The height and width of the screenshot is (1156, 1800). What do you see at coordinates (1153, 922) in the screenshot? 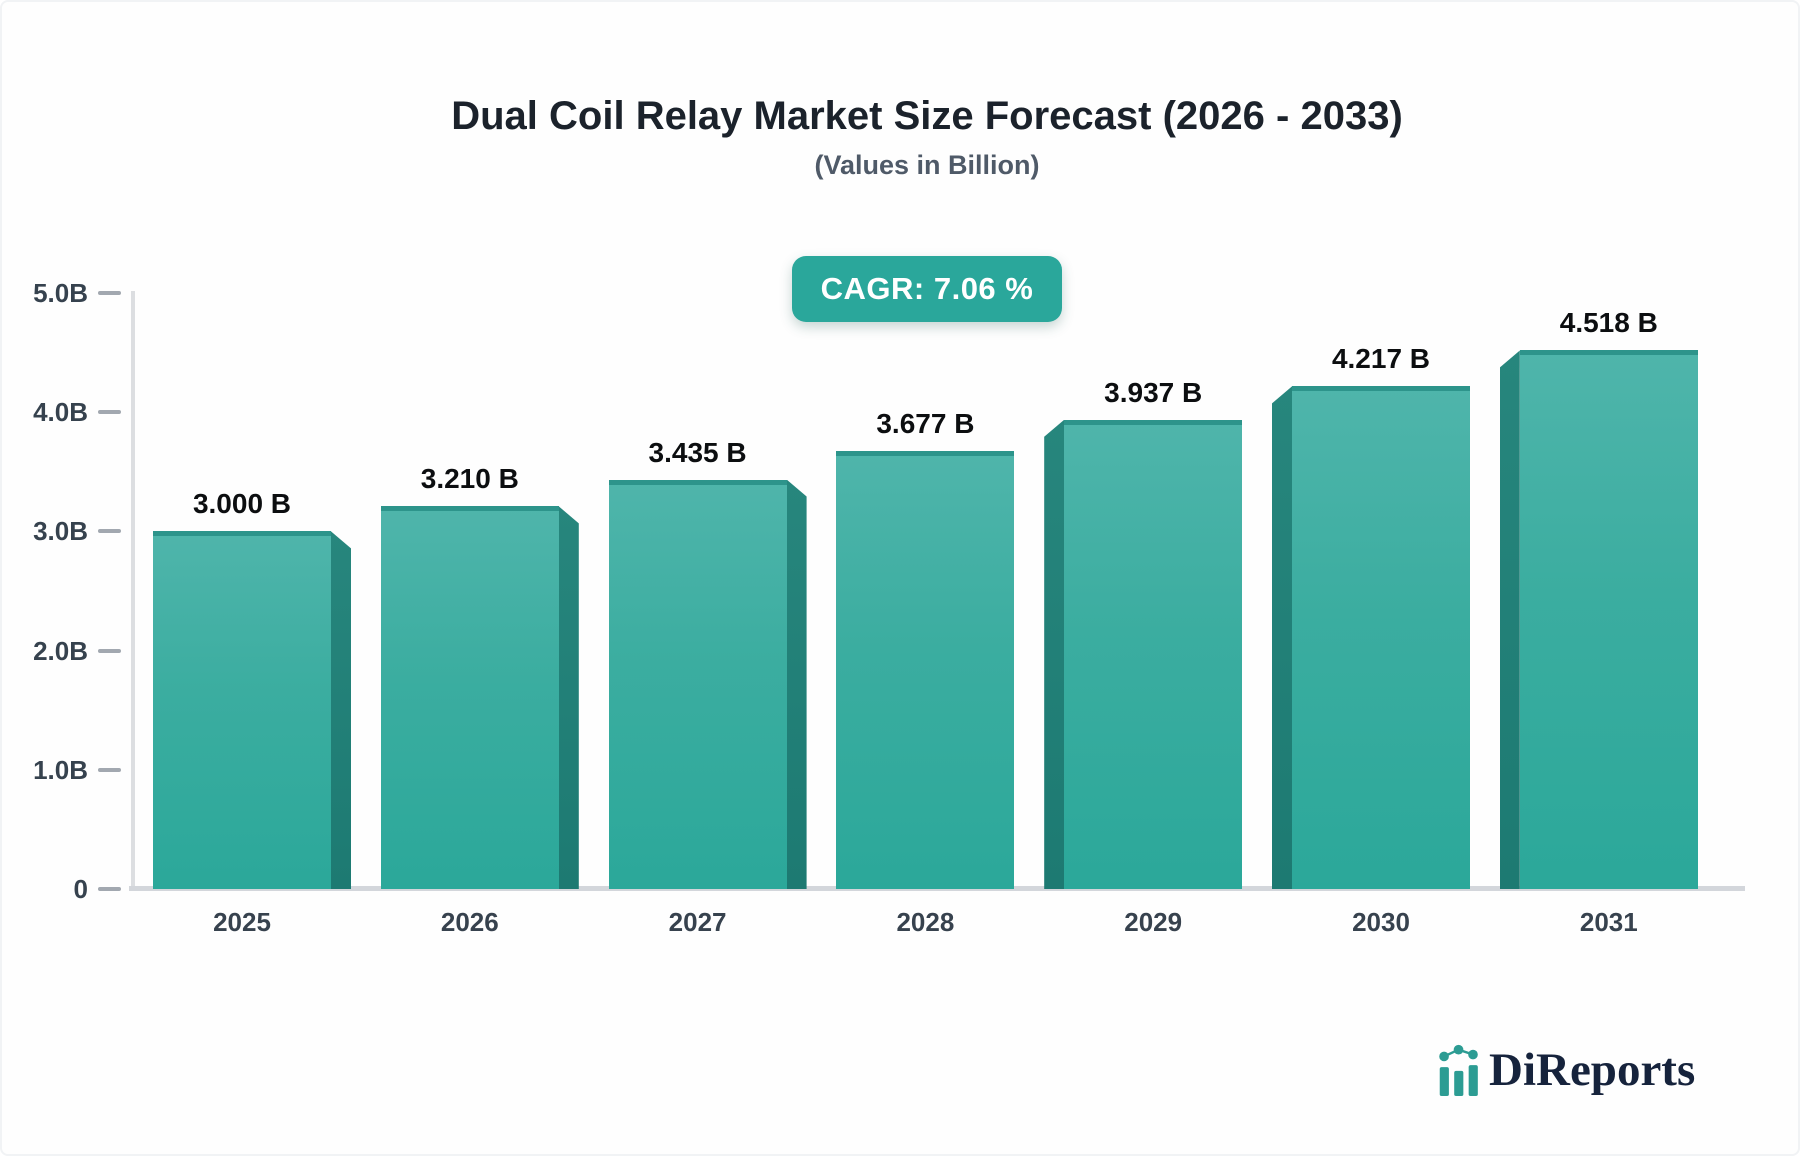
I see `x-axis-label-2029: 2029` at bounding box center [1153, 922].